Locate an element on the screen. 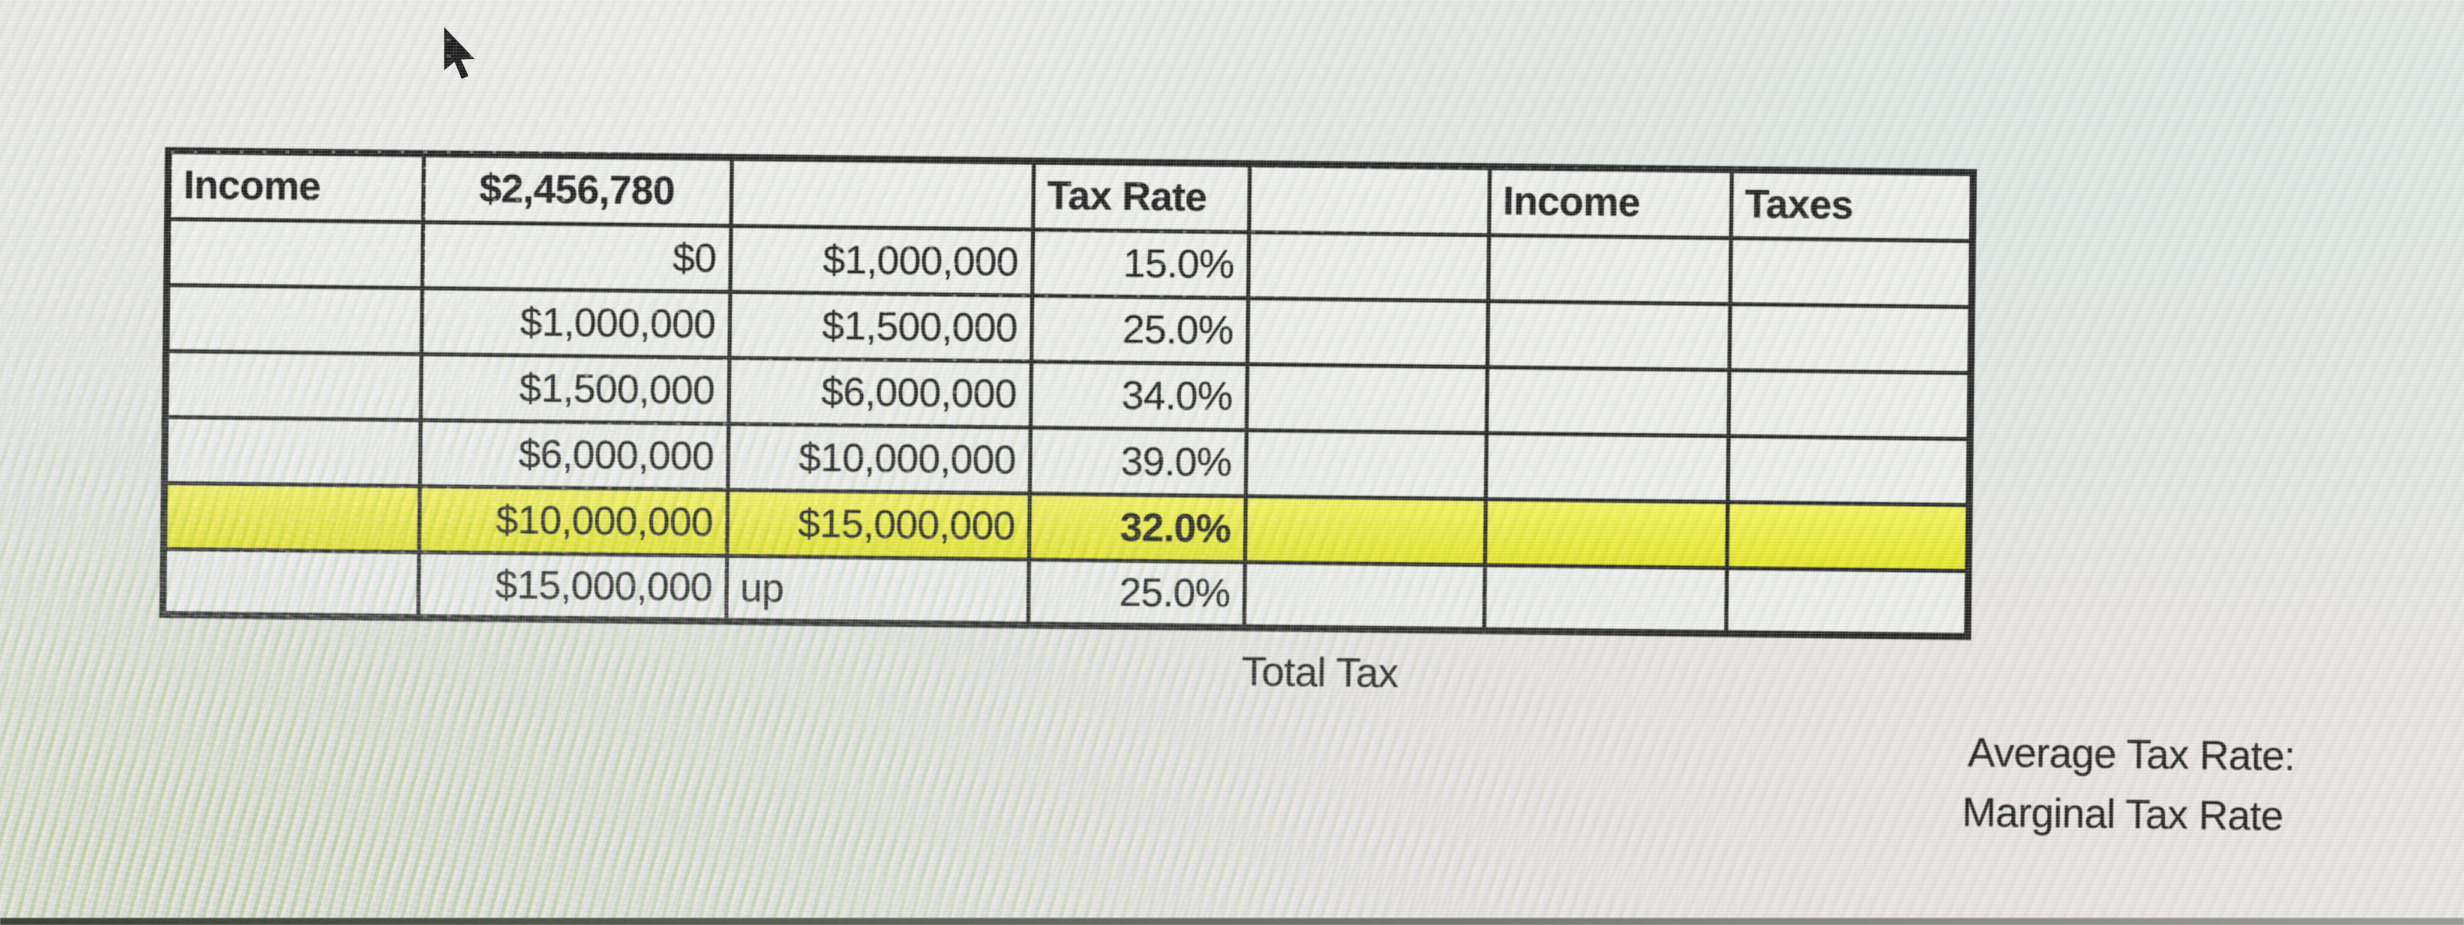 The width and height of the screenshot is (2464, 925). screen-bottom-bezel-edge is located at coordinates (1232, 921).